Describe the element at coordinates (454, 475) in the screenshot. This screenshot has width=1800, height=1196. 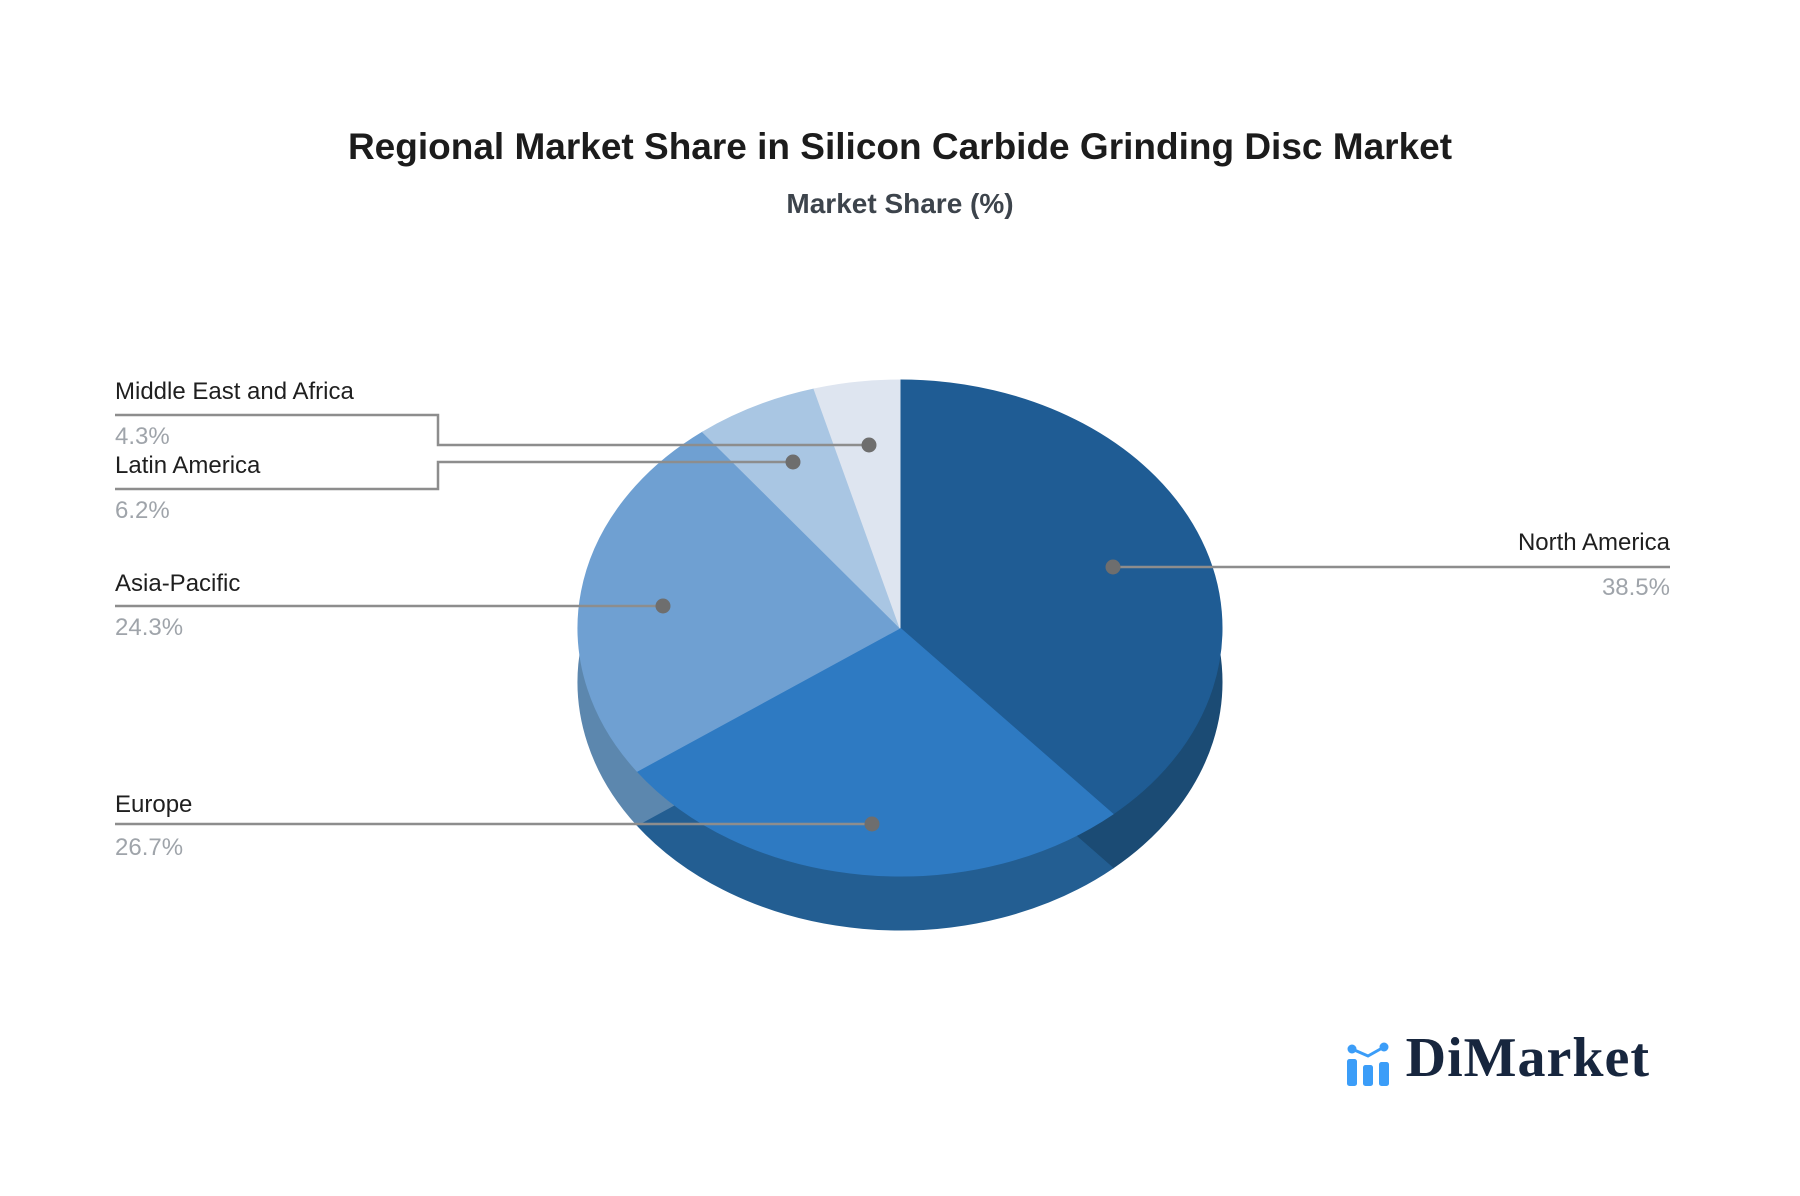
I see `connector-line-latin-america` at that location.